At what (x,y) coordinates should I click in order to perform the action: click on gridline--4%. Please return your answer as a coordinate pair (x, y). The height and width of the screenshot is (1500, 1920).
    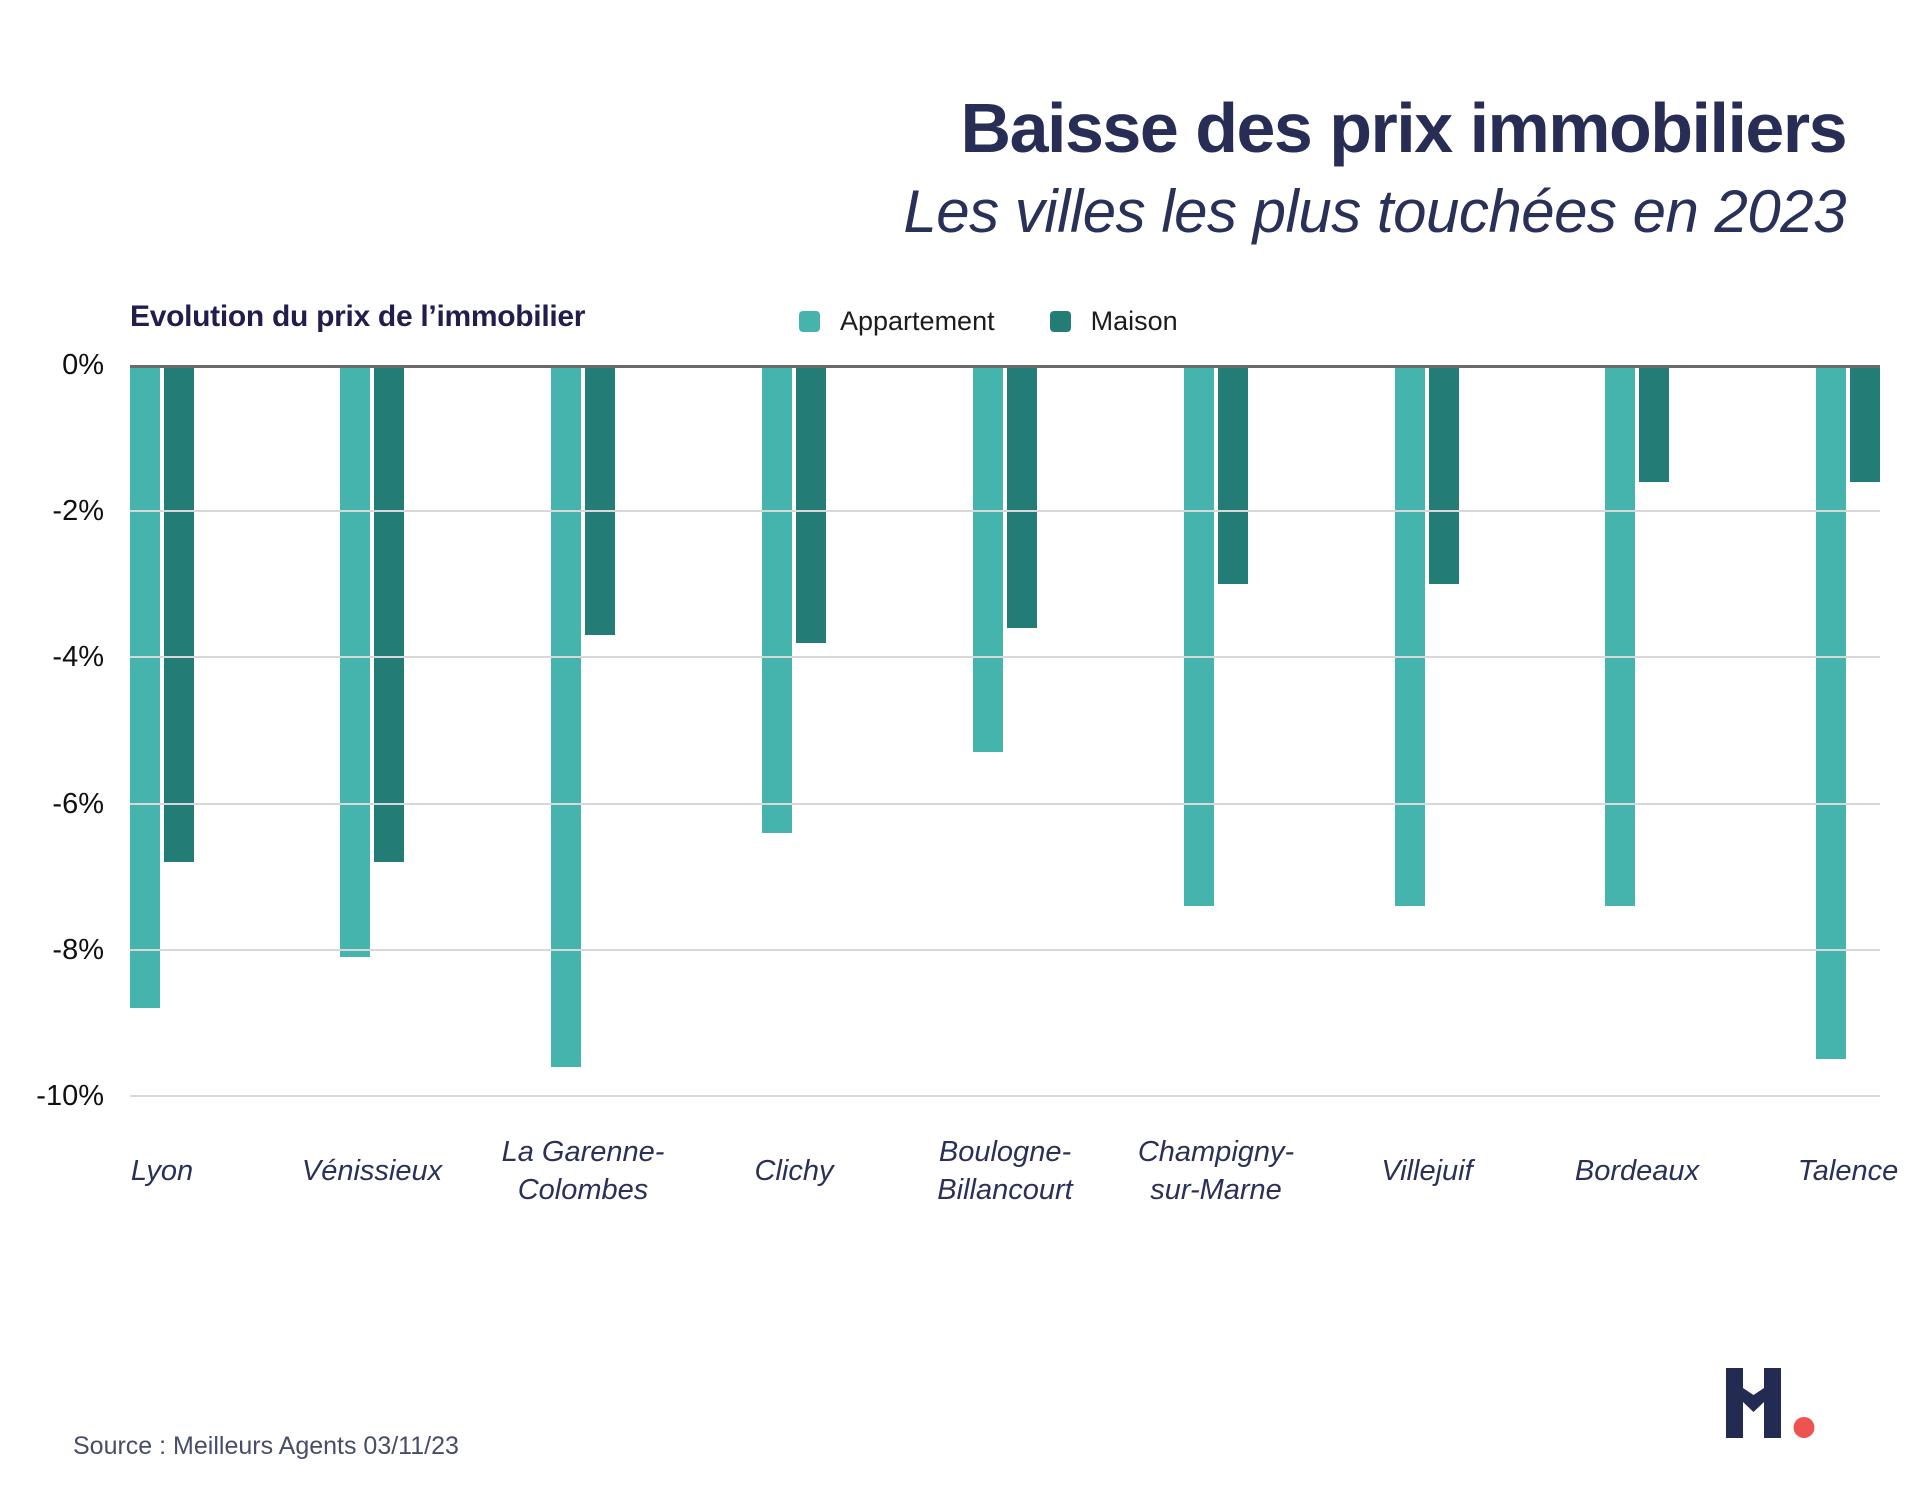
    Looking at the image, I should click on (1005, 657).